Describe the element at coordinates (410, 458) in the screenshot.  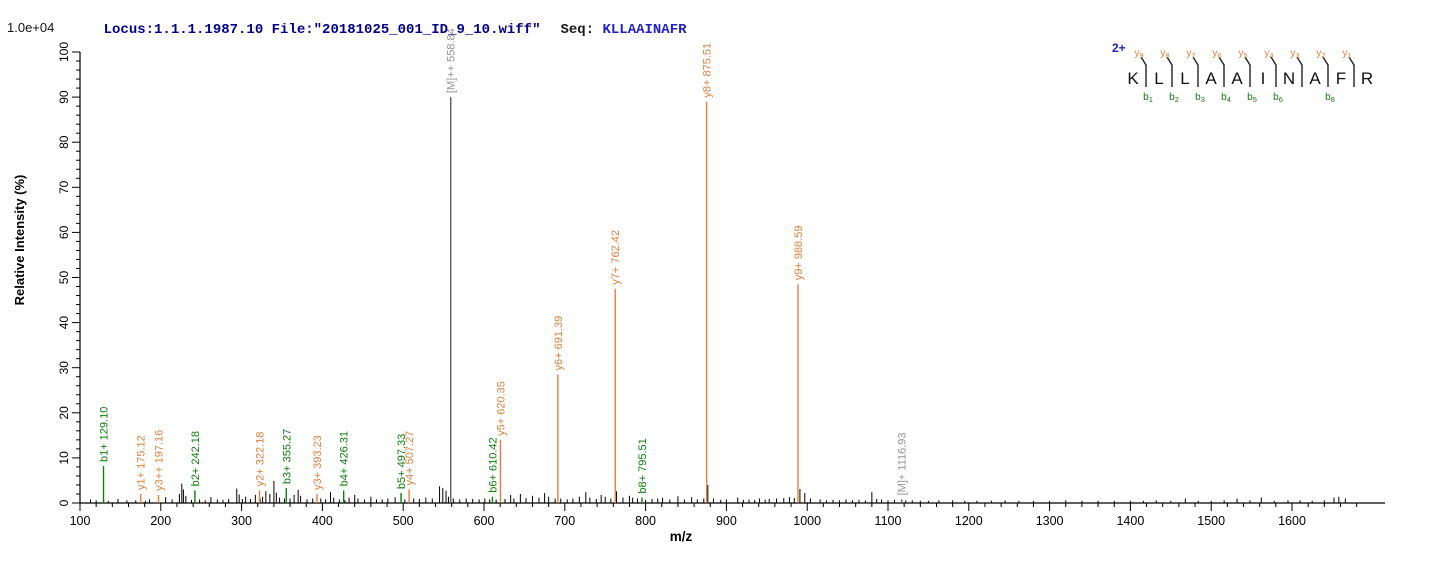
I see `peak-label: y4+ 507.27` at that location.